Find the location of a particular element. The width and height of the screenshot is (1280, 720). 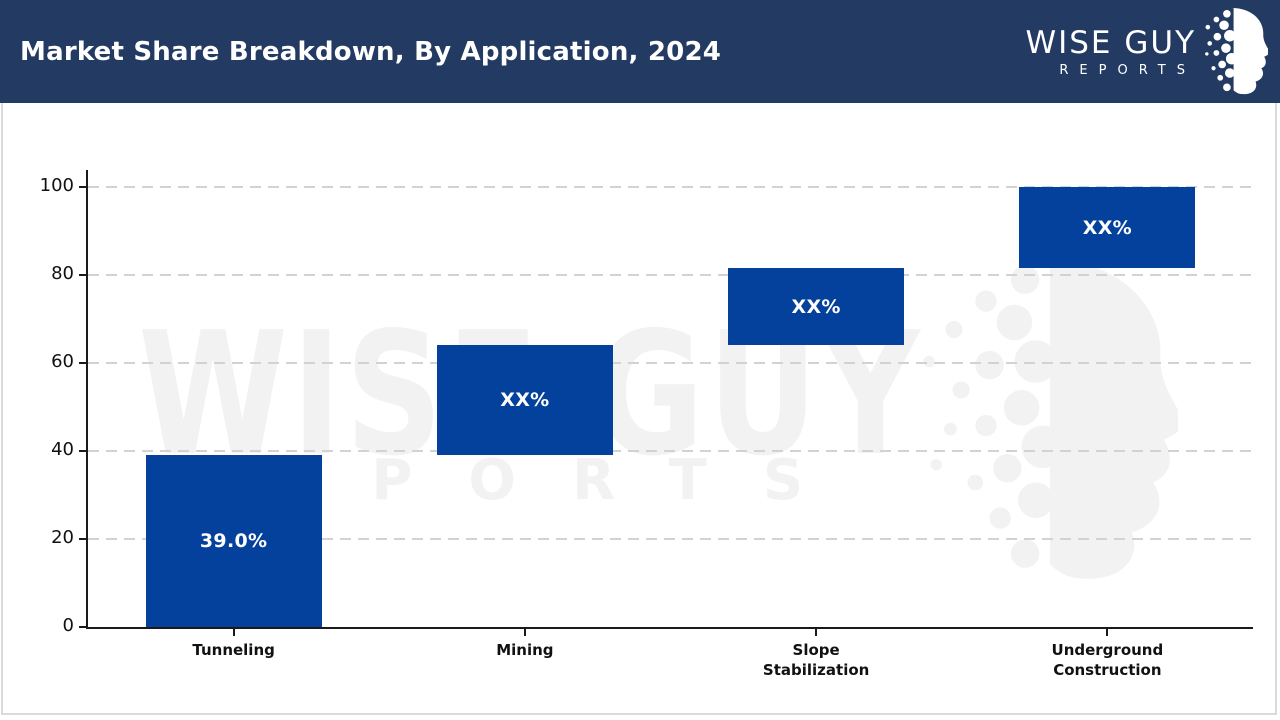

gridline-y80 is located at coordinates (670, 275).